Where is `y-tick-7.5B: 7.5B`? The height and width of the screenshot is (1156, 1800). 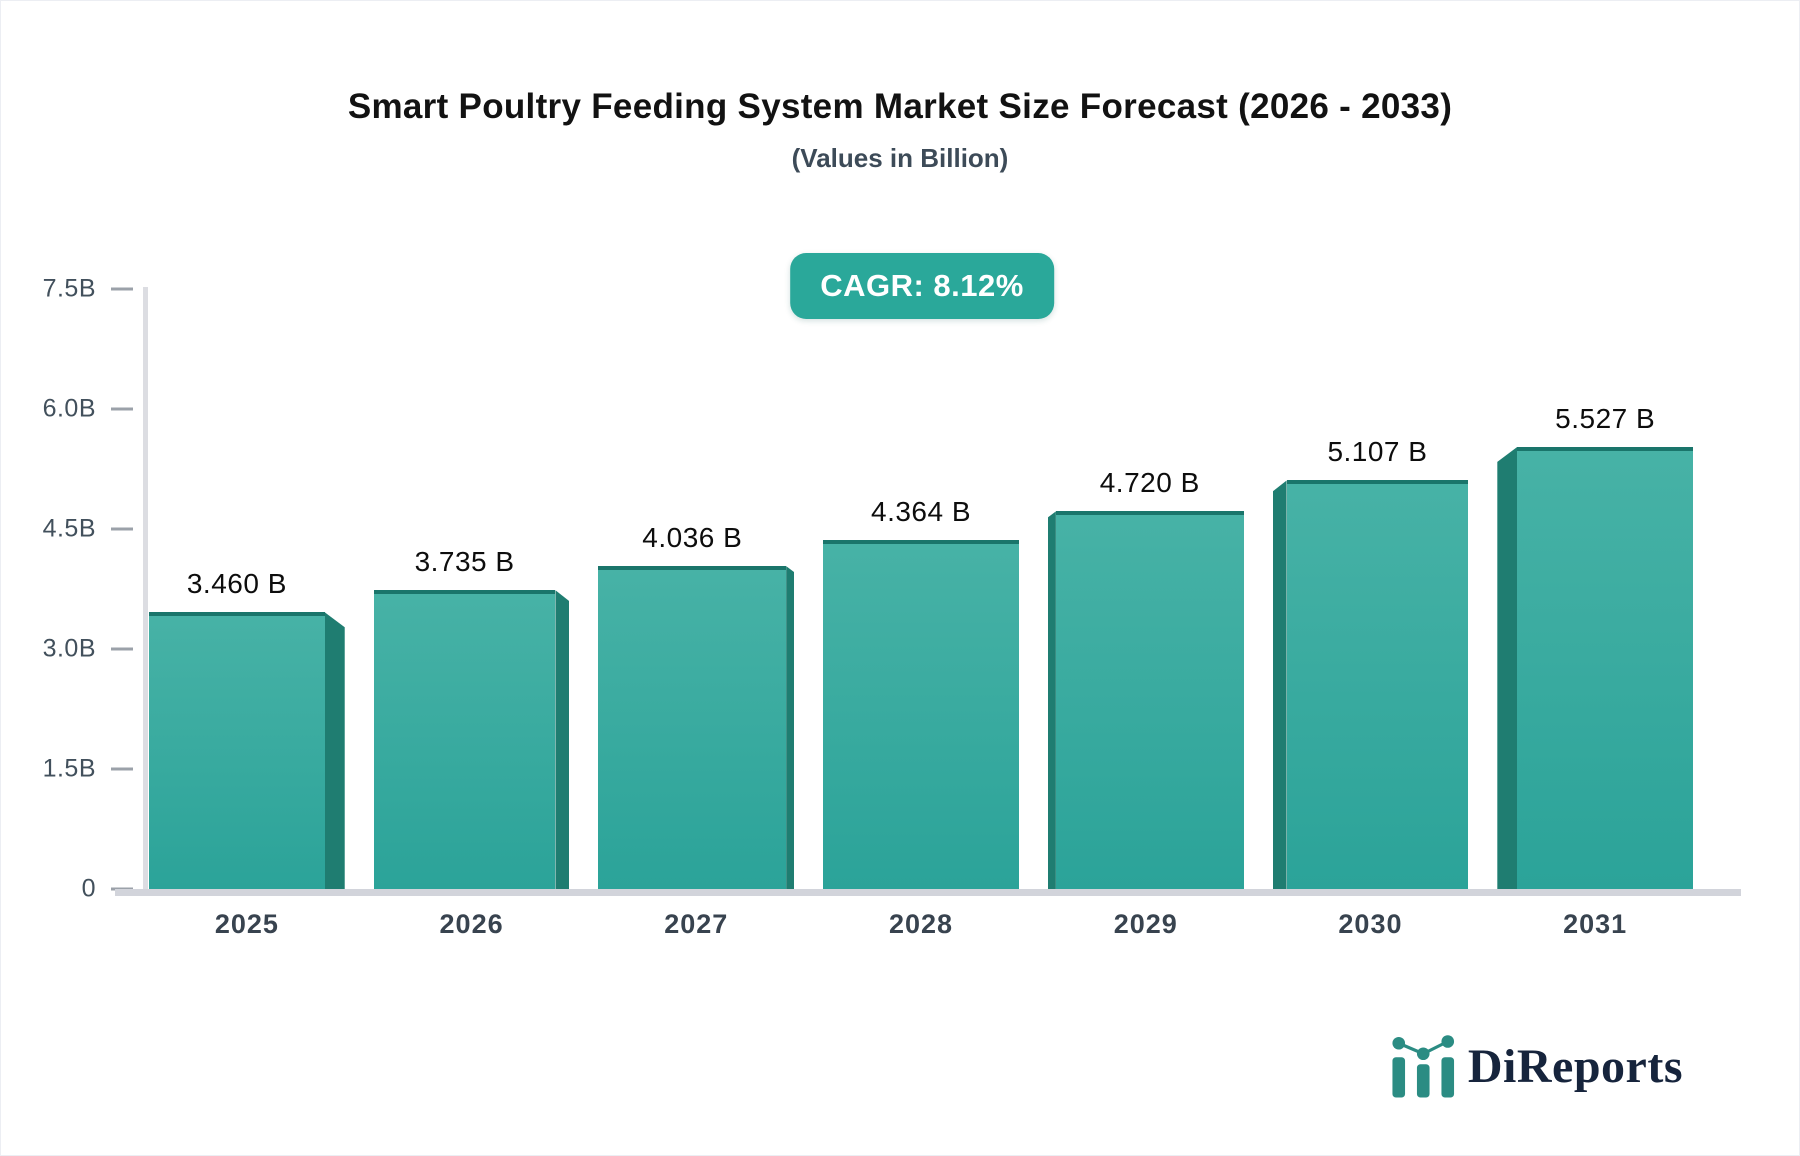 y-tick-7.5B: 7.5B is located at coordinates (69, 289).